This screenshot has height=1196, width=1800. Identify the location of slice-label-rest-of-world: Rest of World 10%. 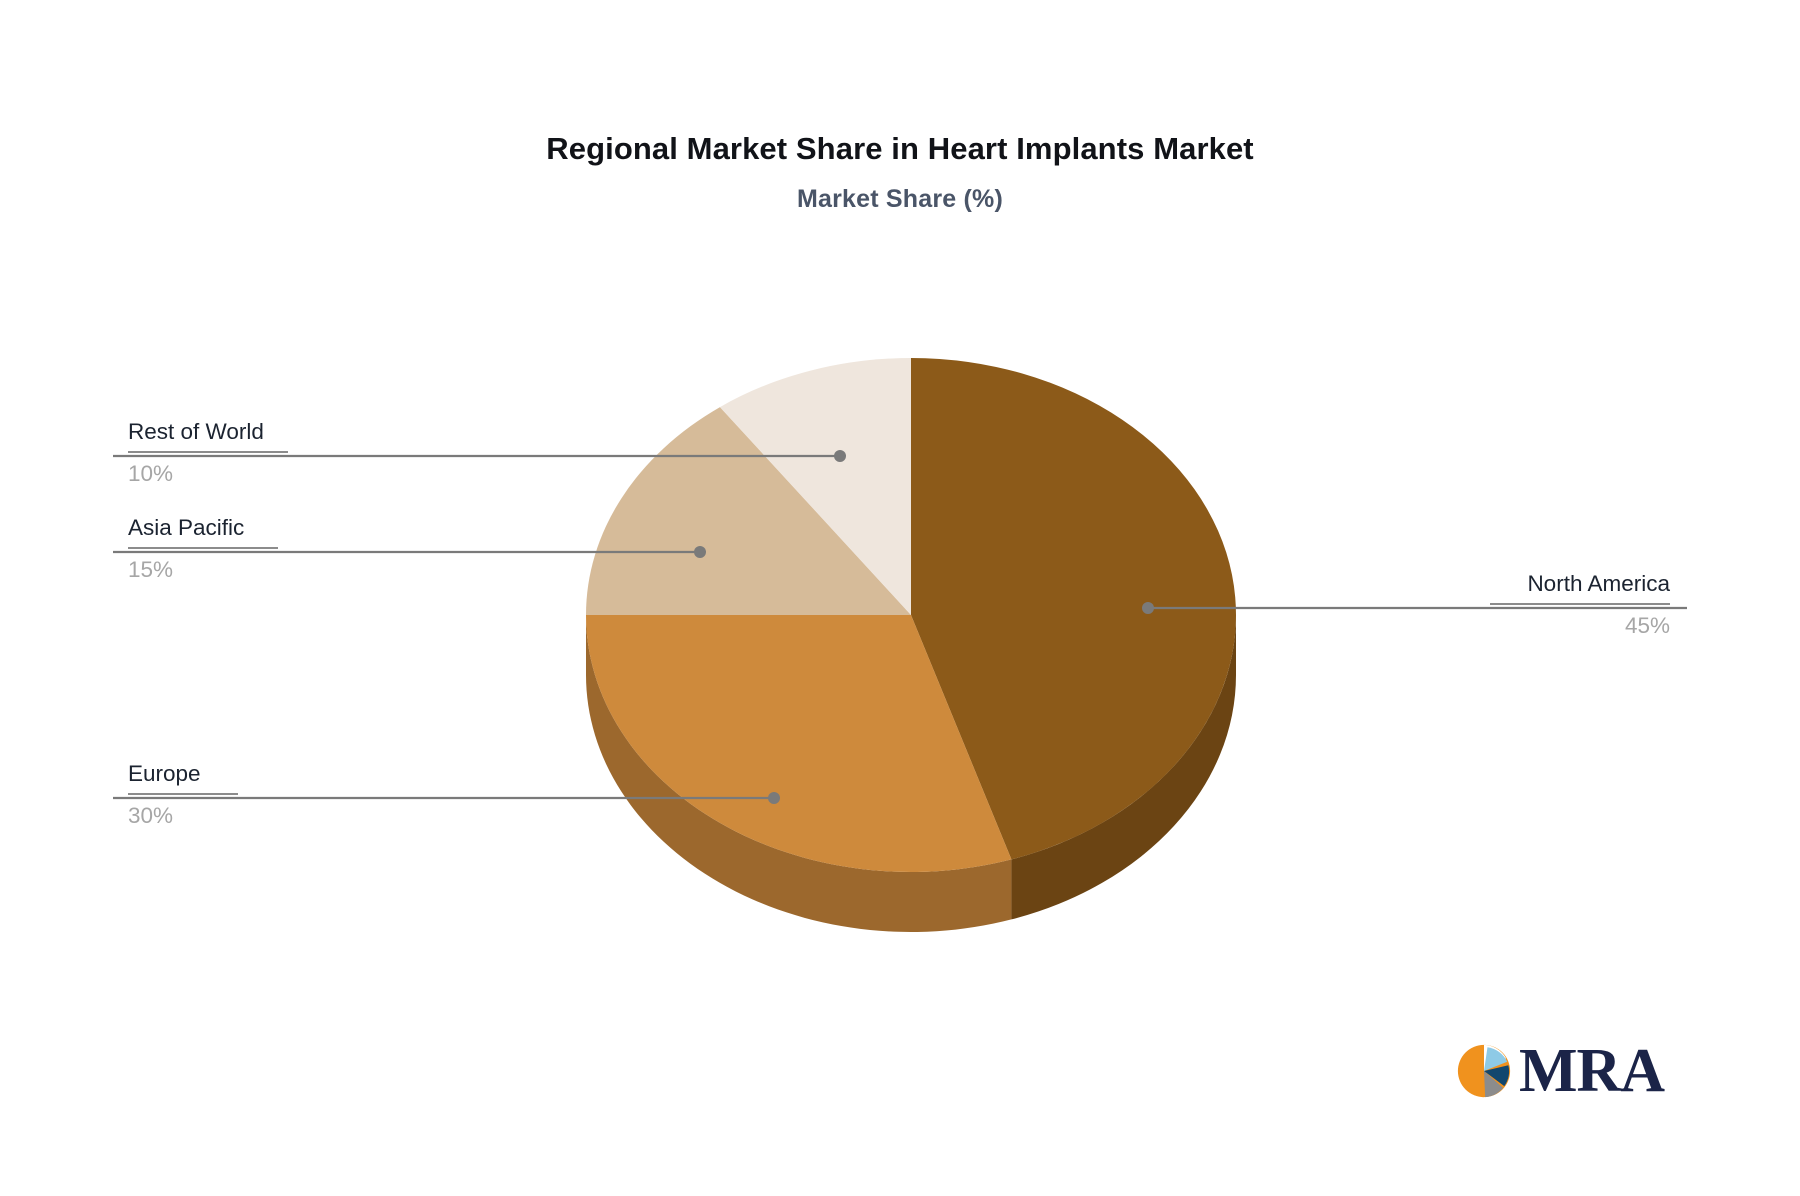
(208, 452).